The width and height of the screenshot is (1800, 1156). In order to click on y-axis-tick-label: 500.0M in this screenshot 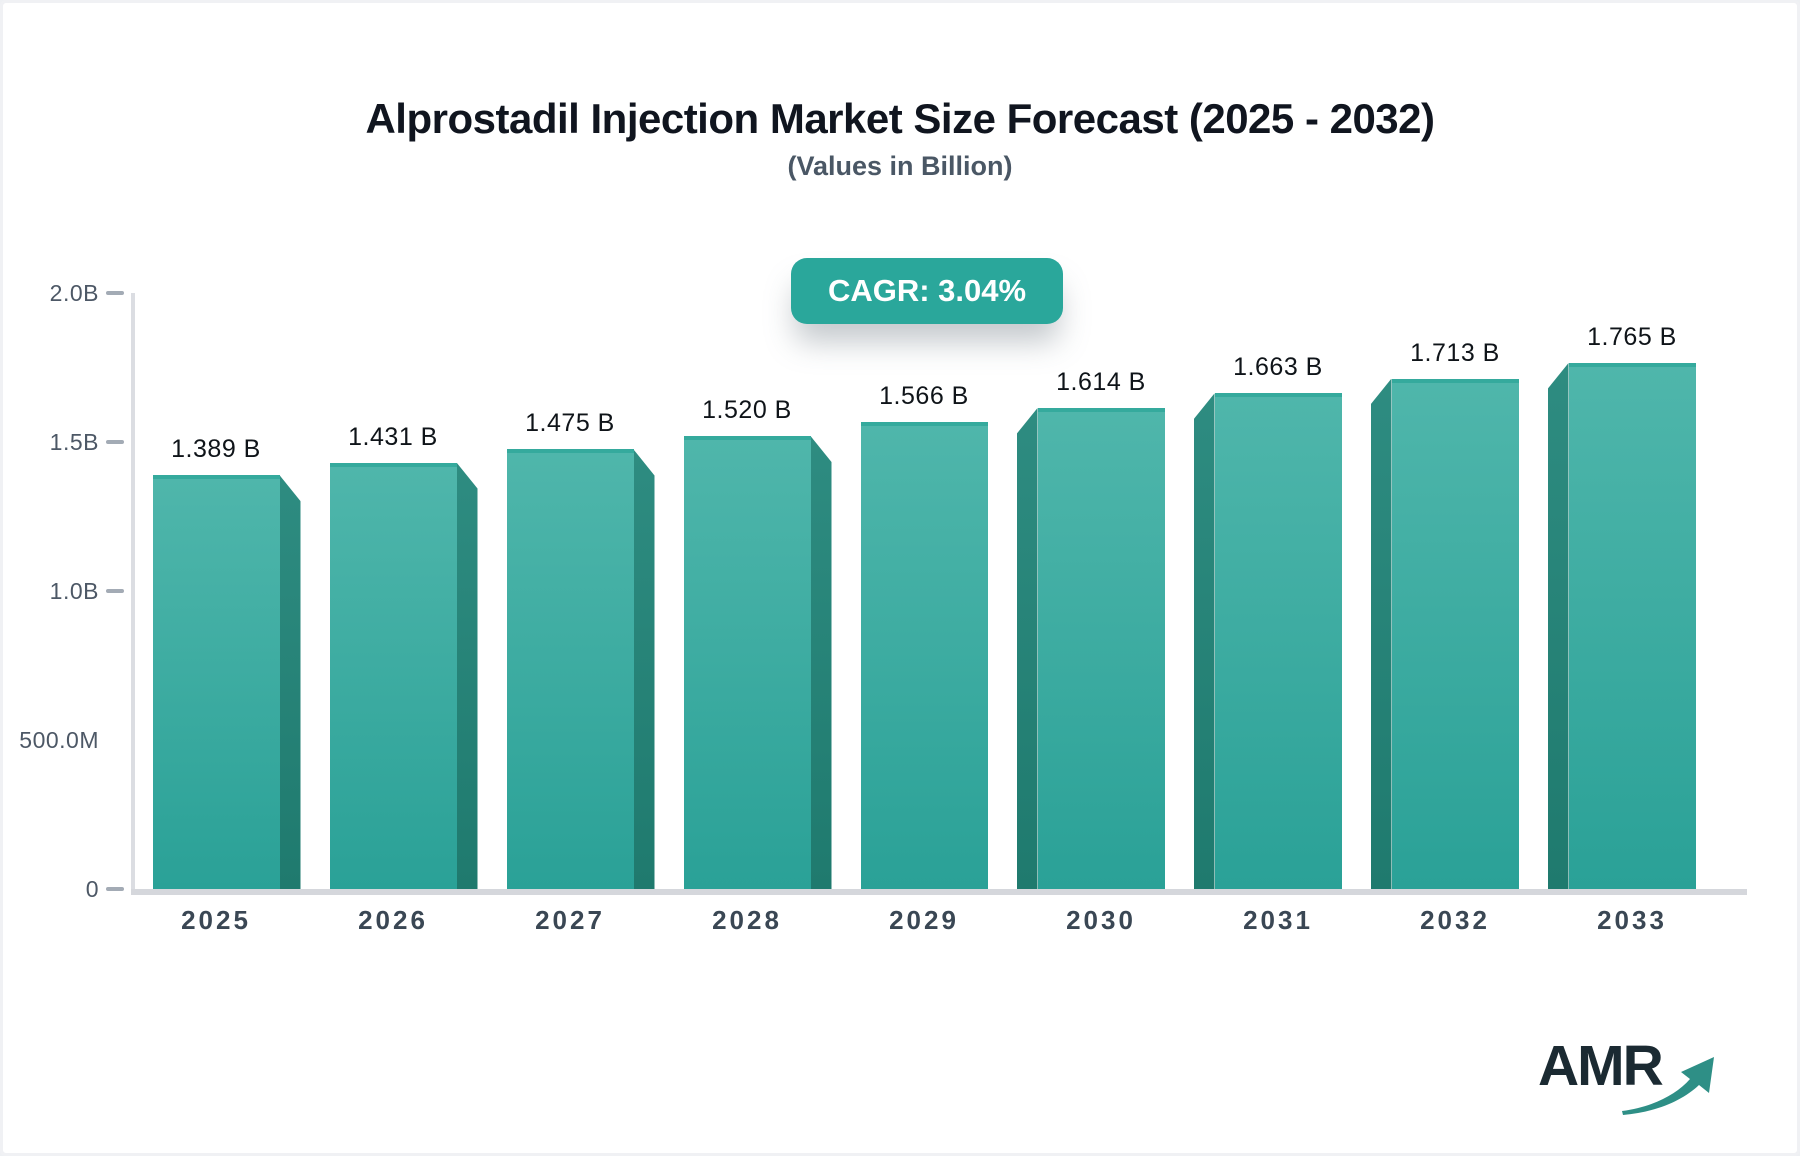, I will do `click(59, 740)`.